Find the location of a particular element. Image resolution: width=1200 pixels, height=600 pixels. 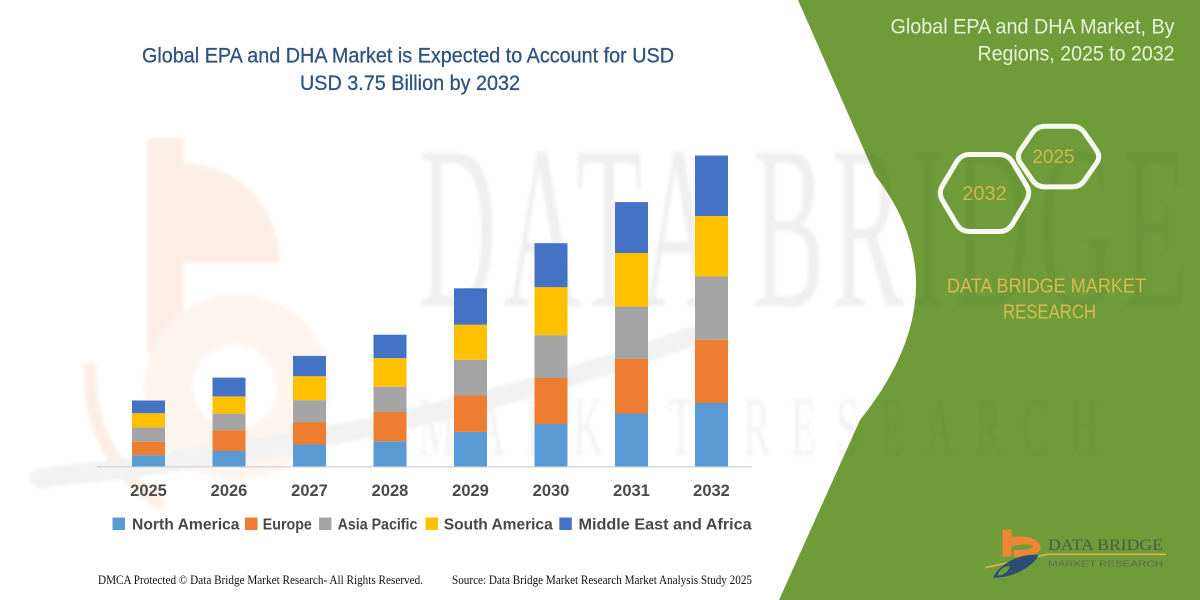

svg-text: Europe is located at coordinates (287, 525).